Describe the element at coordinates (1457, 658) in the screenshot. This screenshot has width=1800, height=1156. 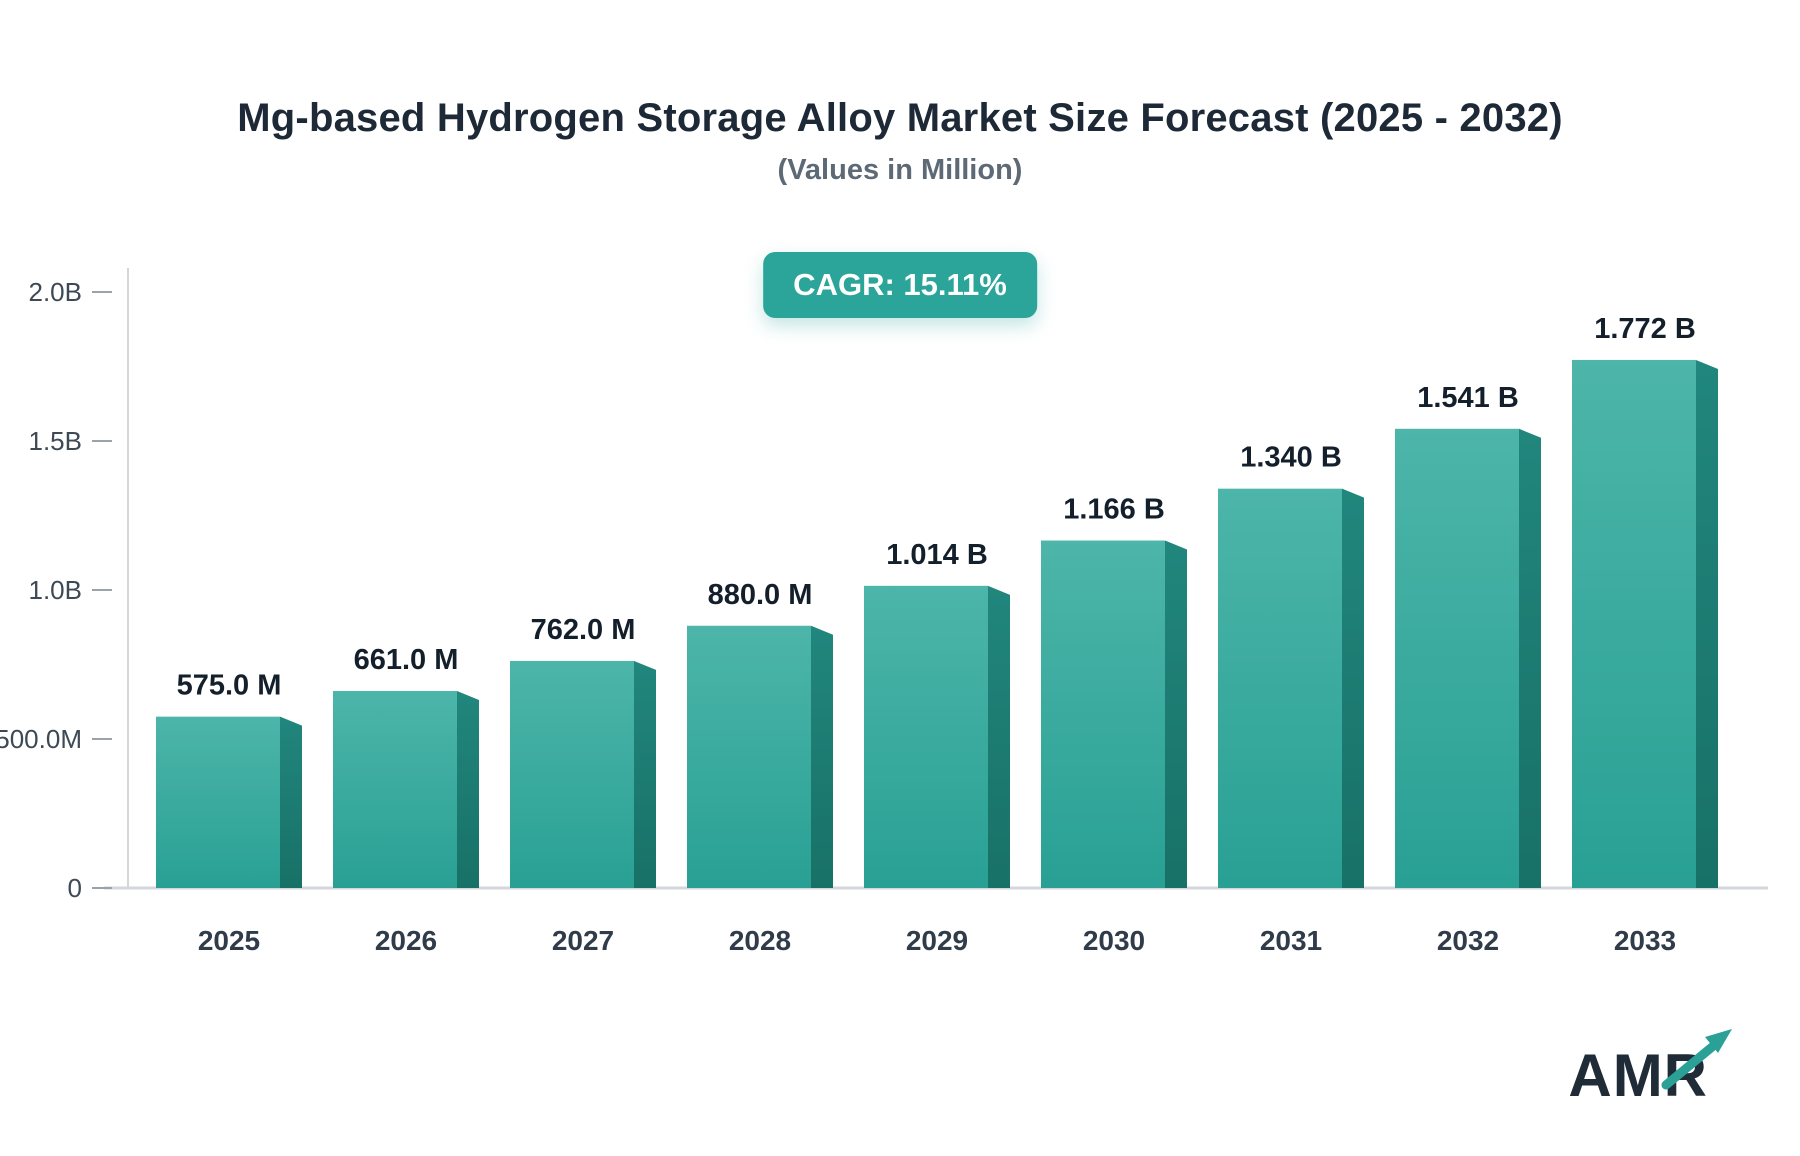
I see `bar-2032` at that location.